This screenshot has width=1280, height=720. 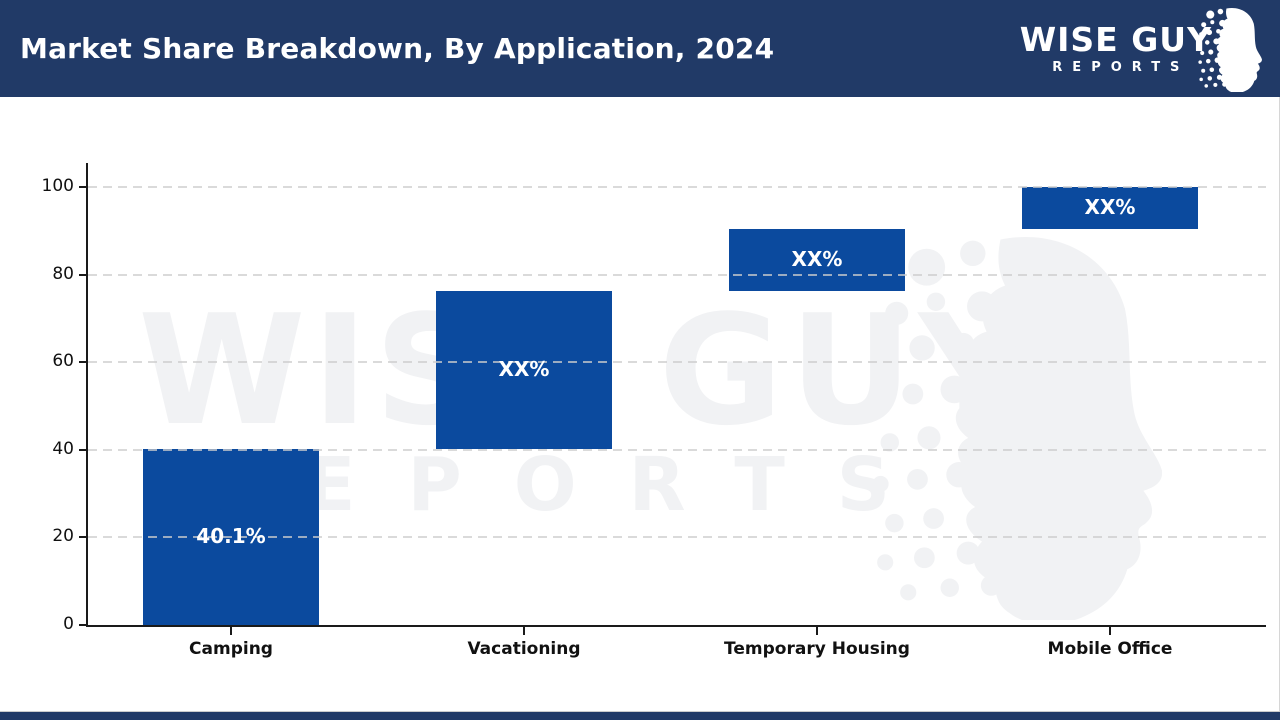 I want to click on bar-mobile-office, so click(x=1110, y=208).